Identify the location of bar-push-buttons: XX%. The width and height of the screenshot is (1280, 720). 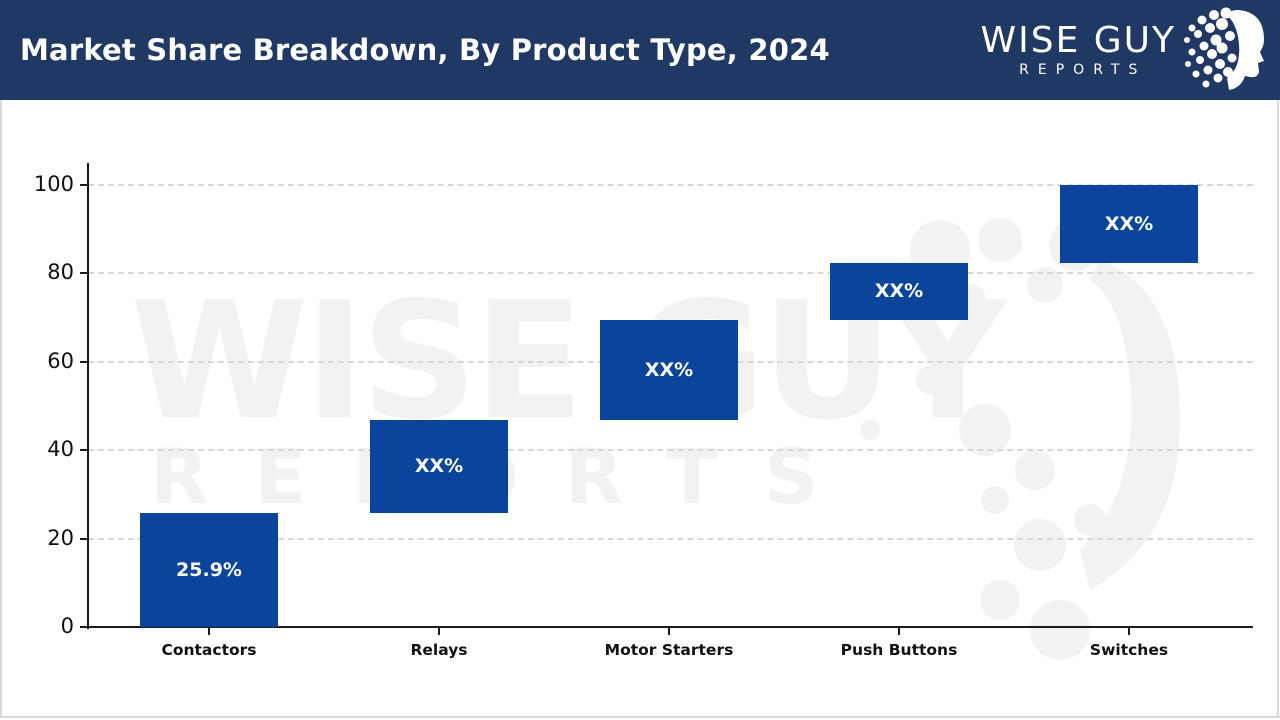
(899, 291).